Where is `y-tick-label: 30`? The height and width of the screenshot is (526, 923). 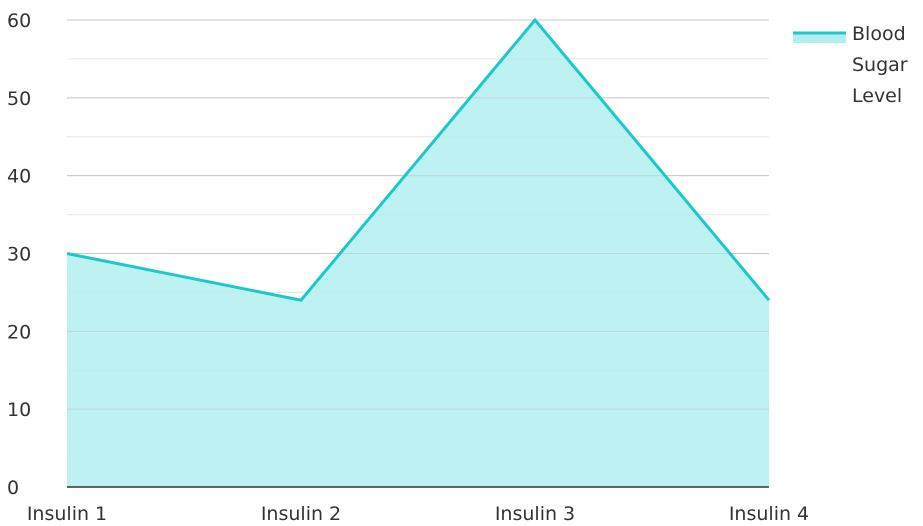 y-tick-label: 30 is located at coordinates (19, 255).